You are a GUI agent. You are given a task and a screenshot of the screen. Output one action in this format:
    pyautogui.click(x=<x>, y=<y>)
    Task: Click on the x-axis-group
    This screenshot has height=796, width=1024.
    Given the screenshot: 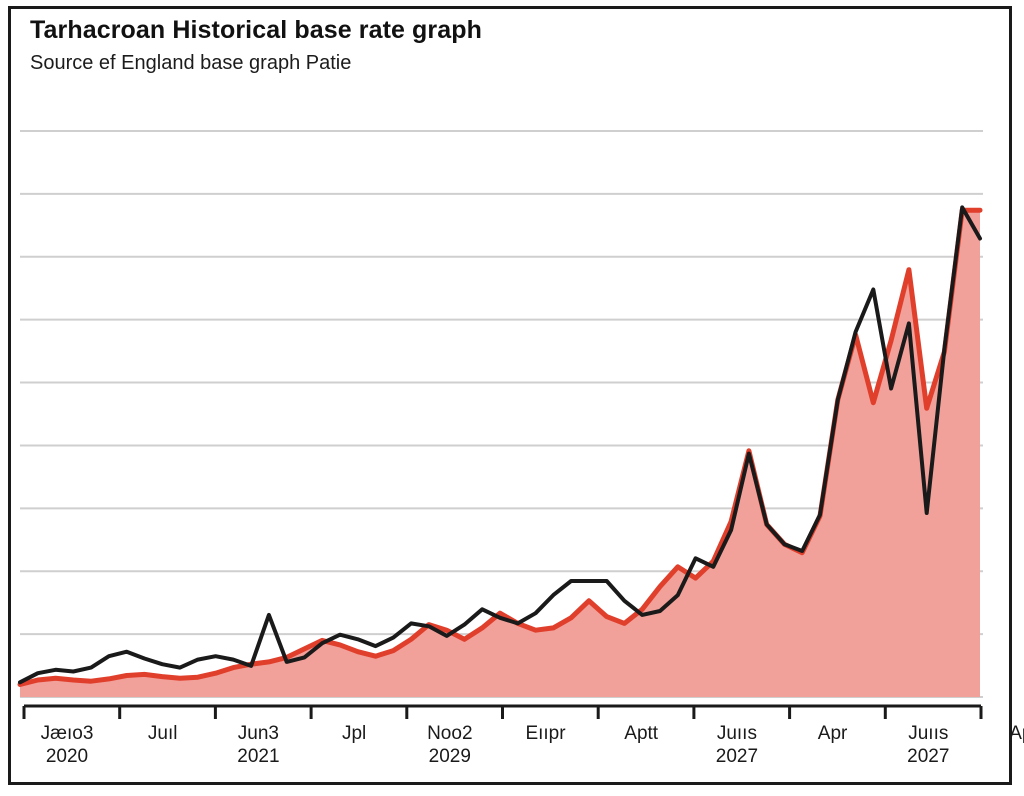 What is the action you would take?
    pyautogui.click(x=502, y=711)
    